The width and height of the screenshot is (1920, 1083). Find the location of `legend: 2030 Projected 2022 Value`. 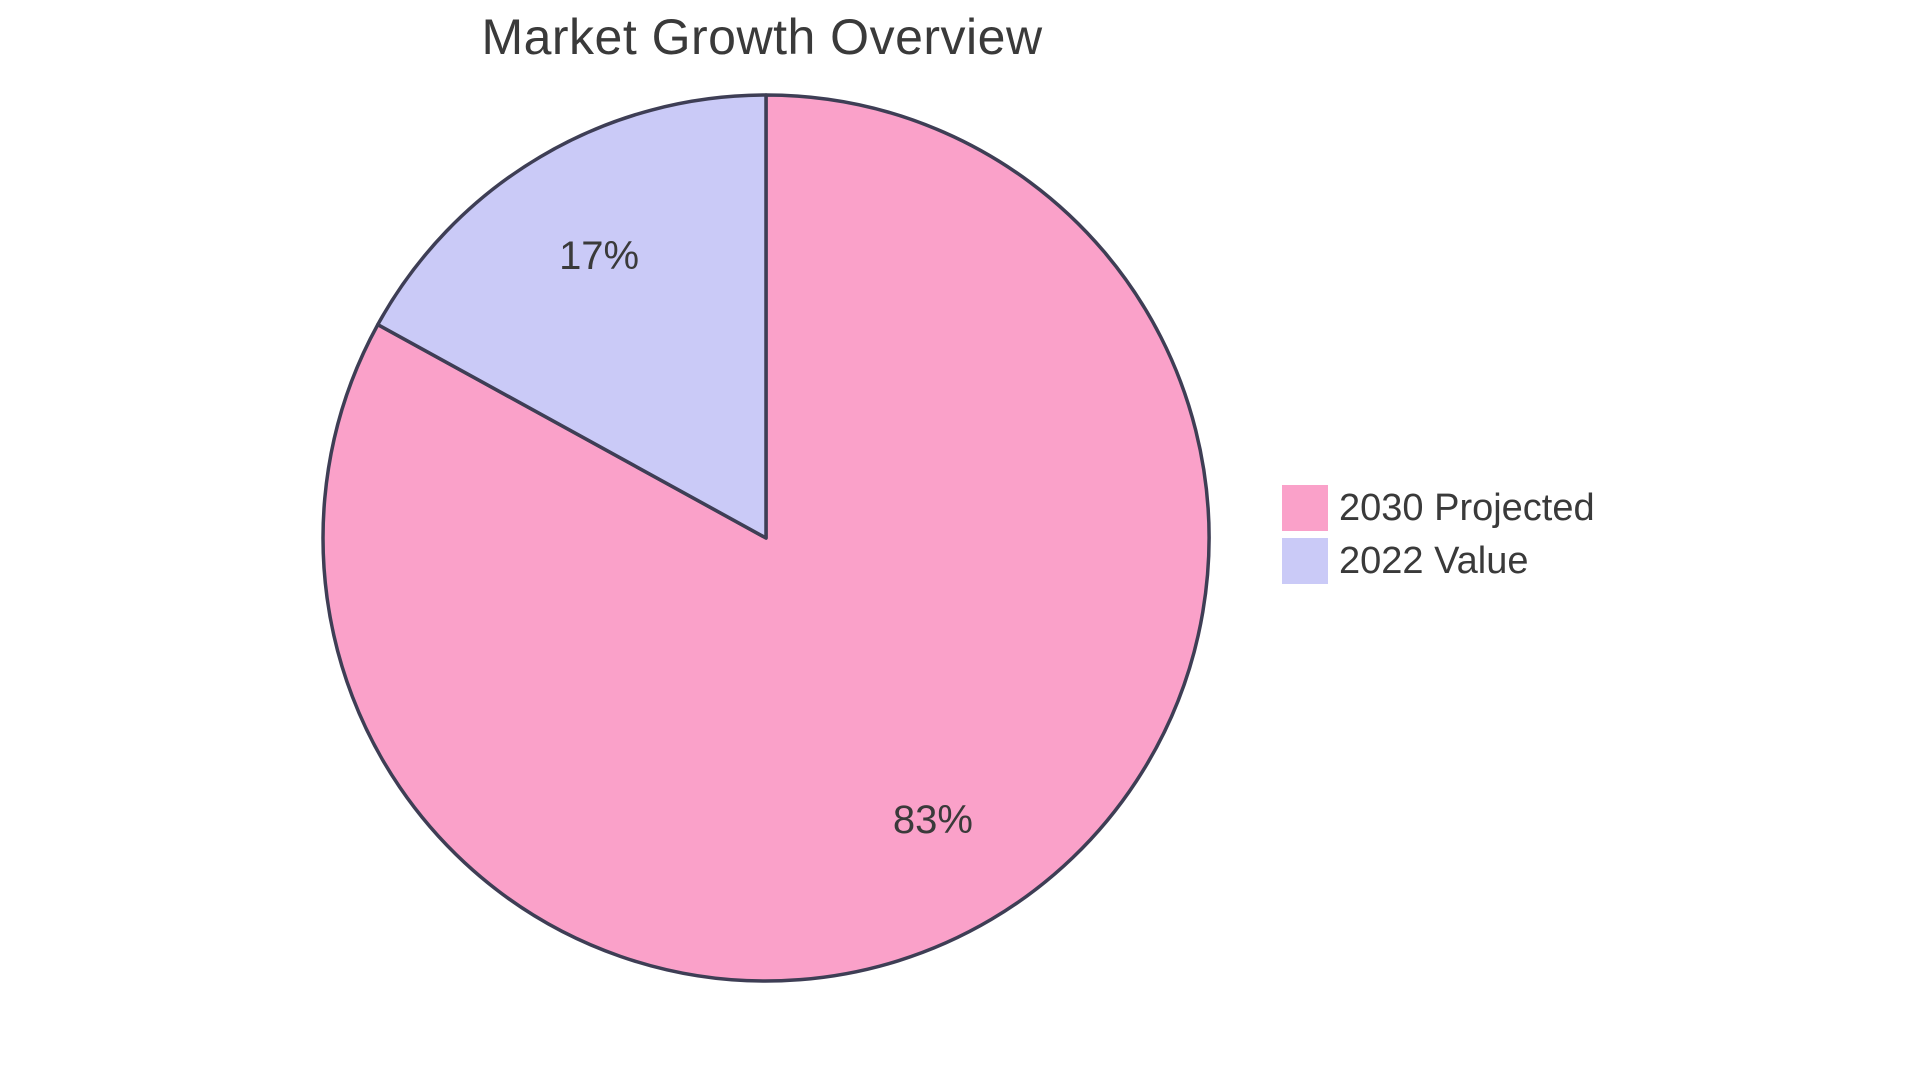

legend: 2030 Projected 2022 Value is located at coordinates (1438, 538).